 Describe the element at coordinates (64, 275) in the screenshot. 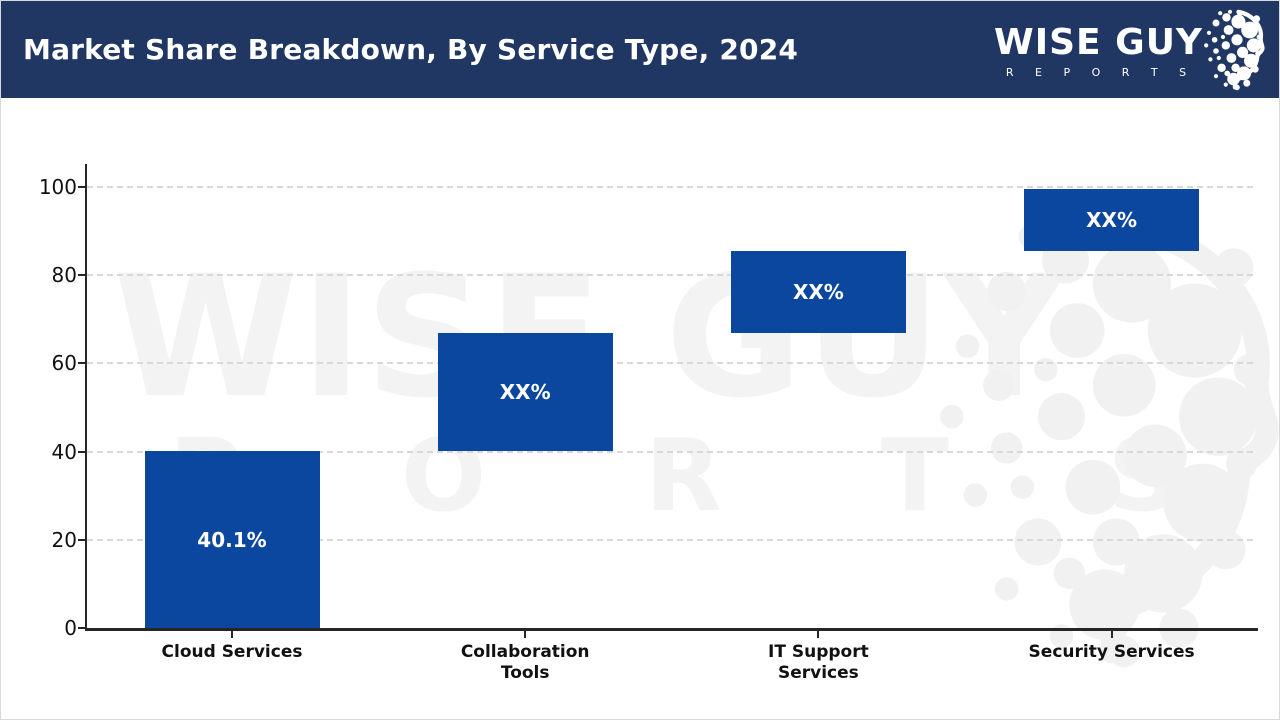

I see `y-tick-label-80: 80` at that location.